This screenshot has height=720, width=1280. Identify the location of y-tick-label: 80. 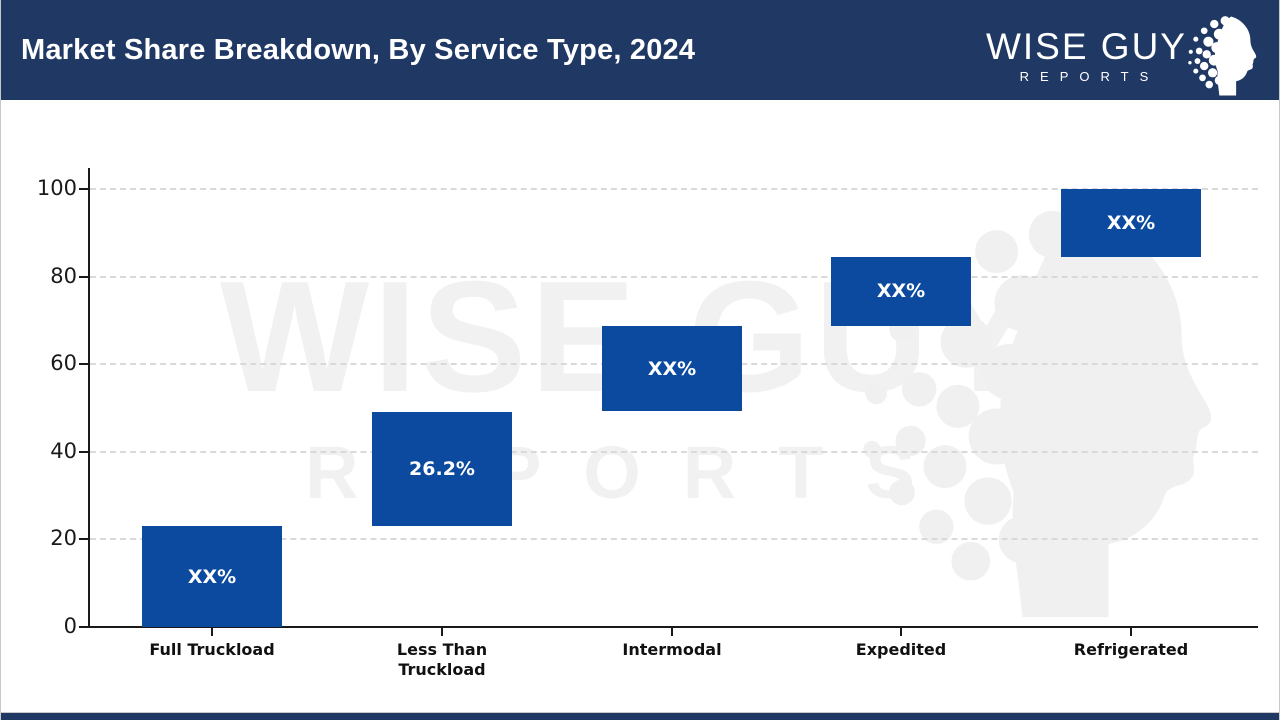
(63, 275).